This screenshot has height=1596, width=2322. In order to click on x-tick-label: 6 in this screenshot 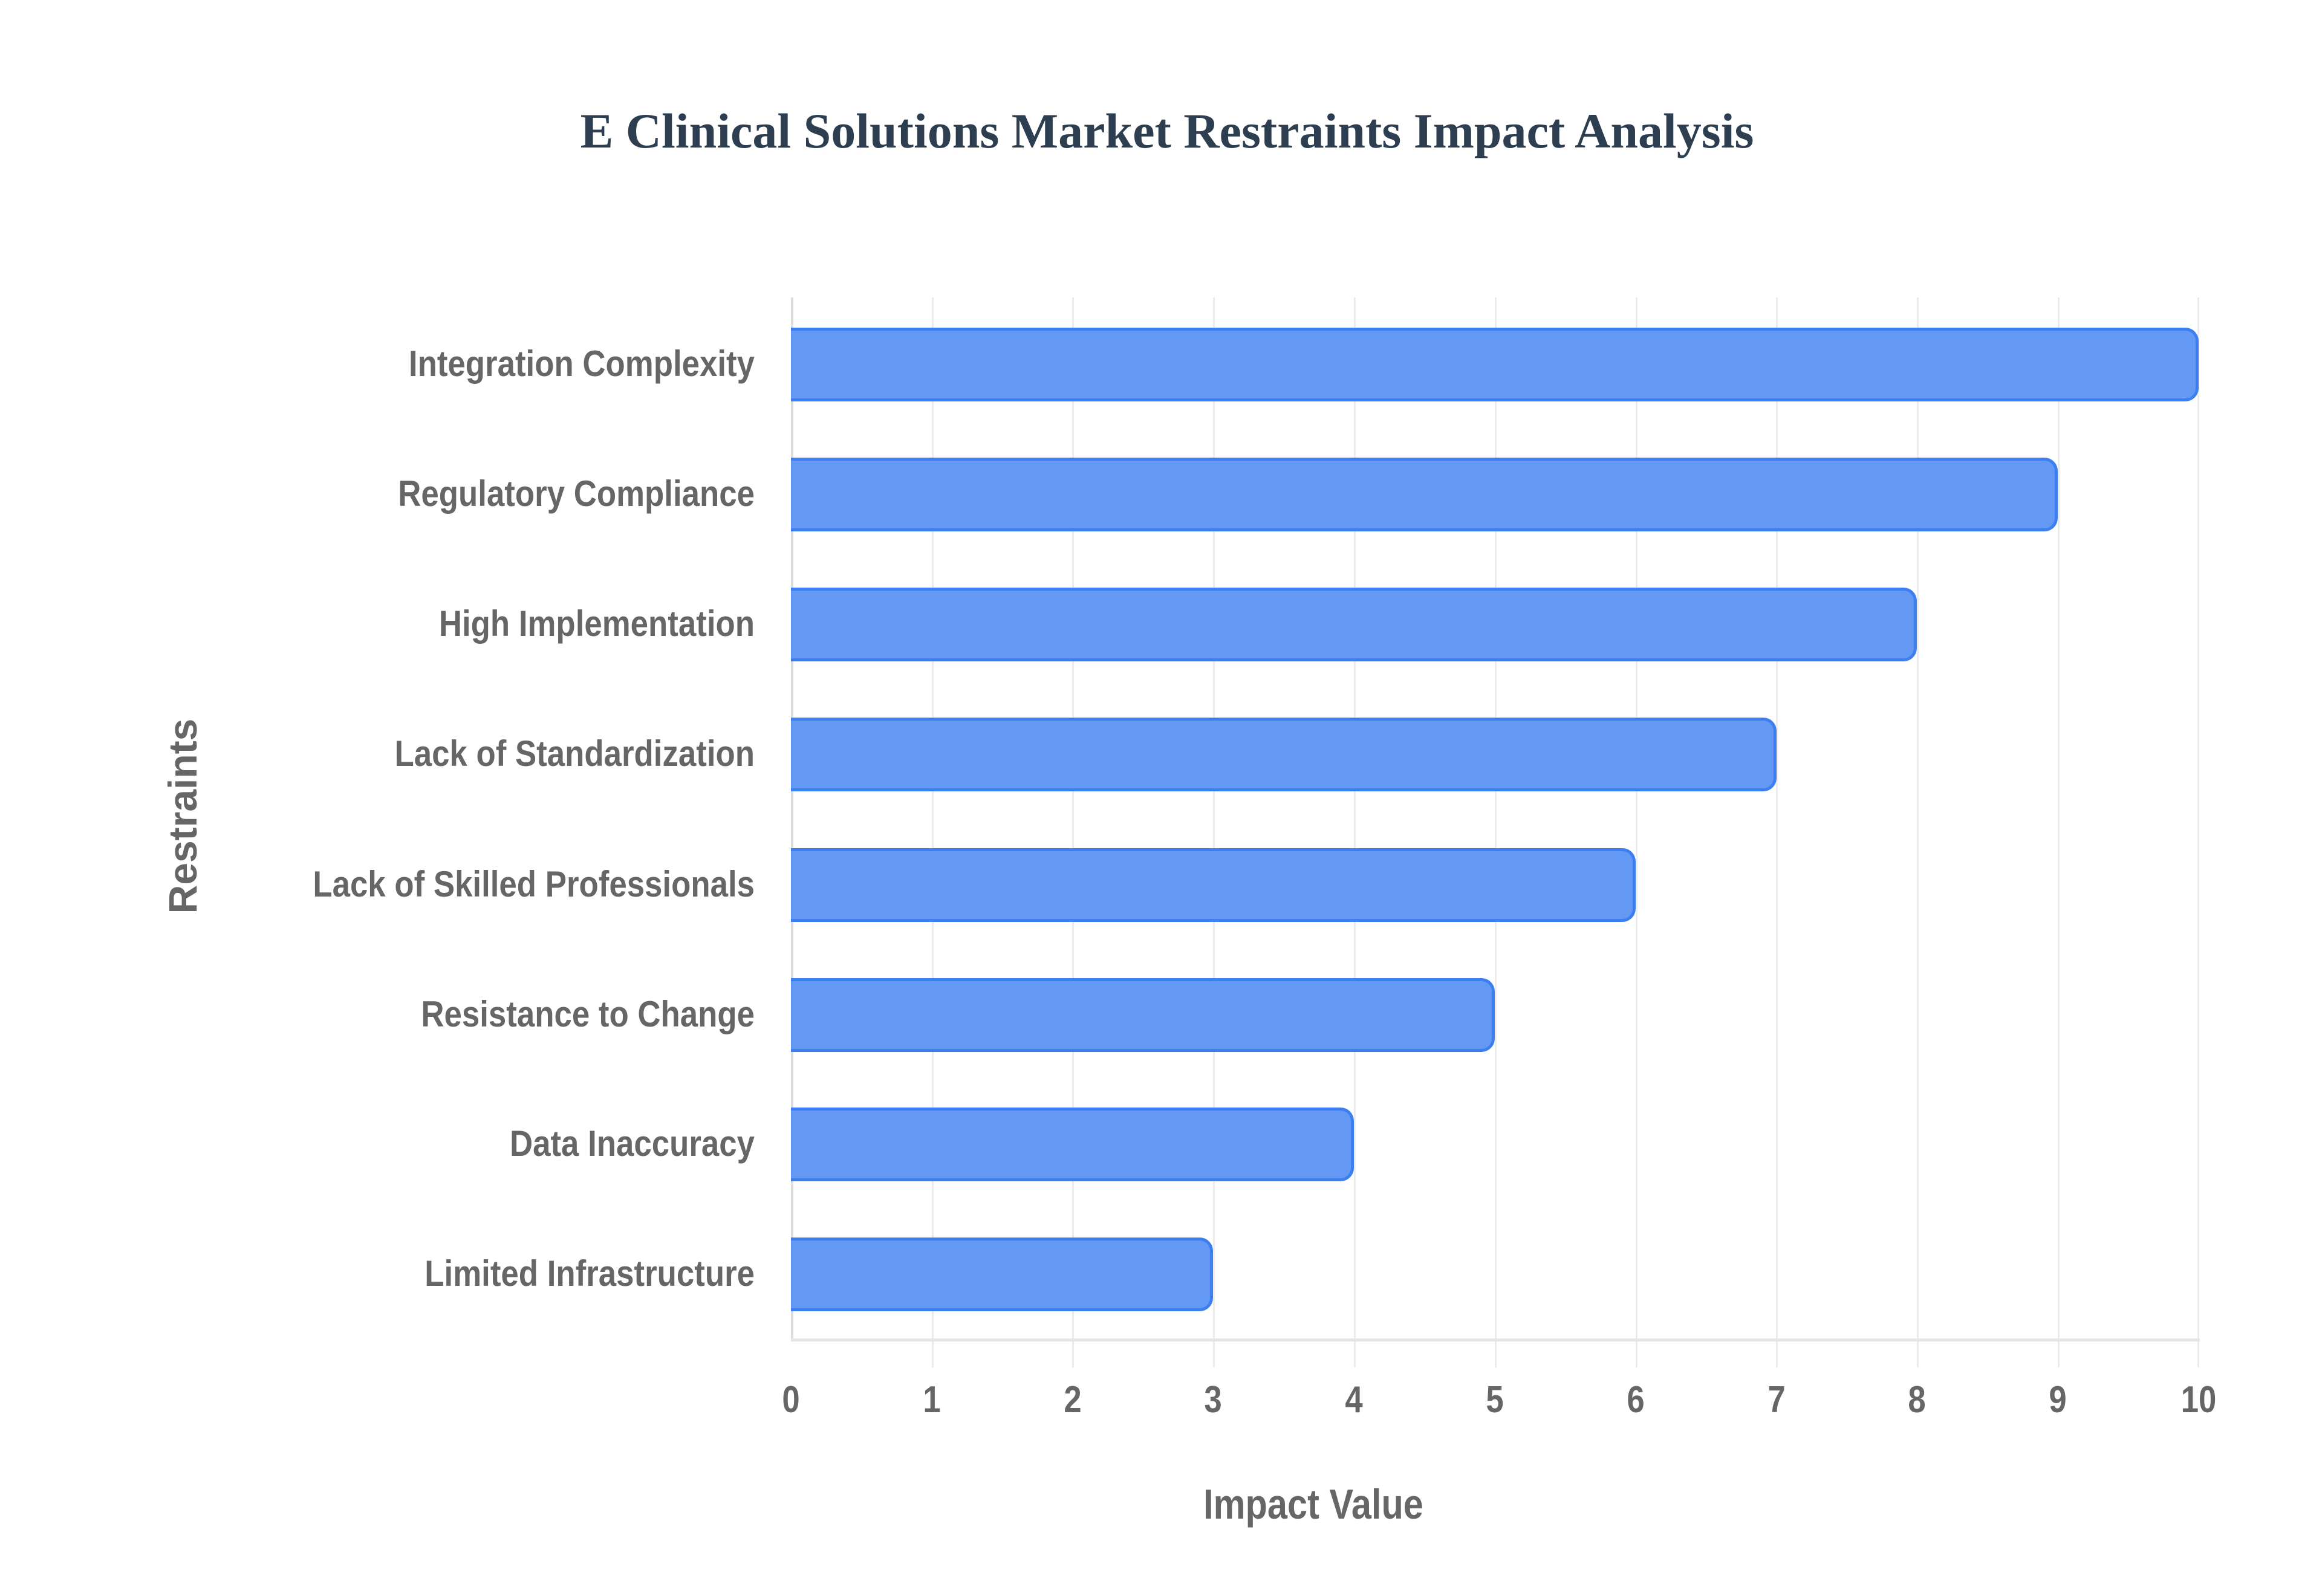, I will do `click(1636, 1400)`.